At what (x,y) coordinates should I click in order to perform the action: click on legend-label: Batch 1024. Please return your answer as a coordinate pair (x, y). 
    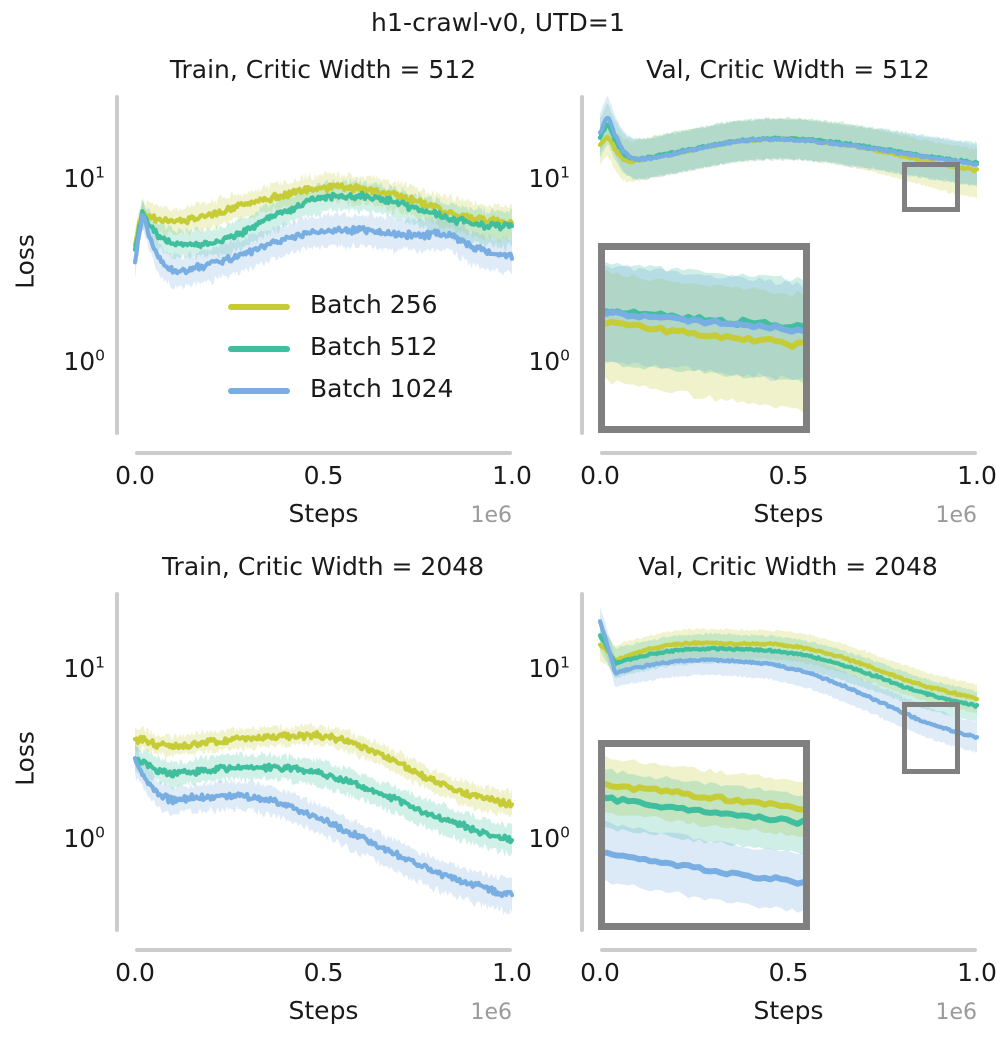
    Looking at the image, I should click on (382, 388).